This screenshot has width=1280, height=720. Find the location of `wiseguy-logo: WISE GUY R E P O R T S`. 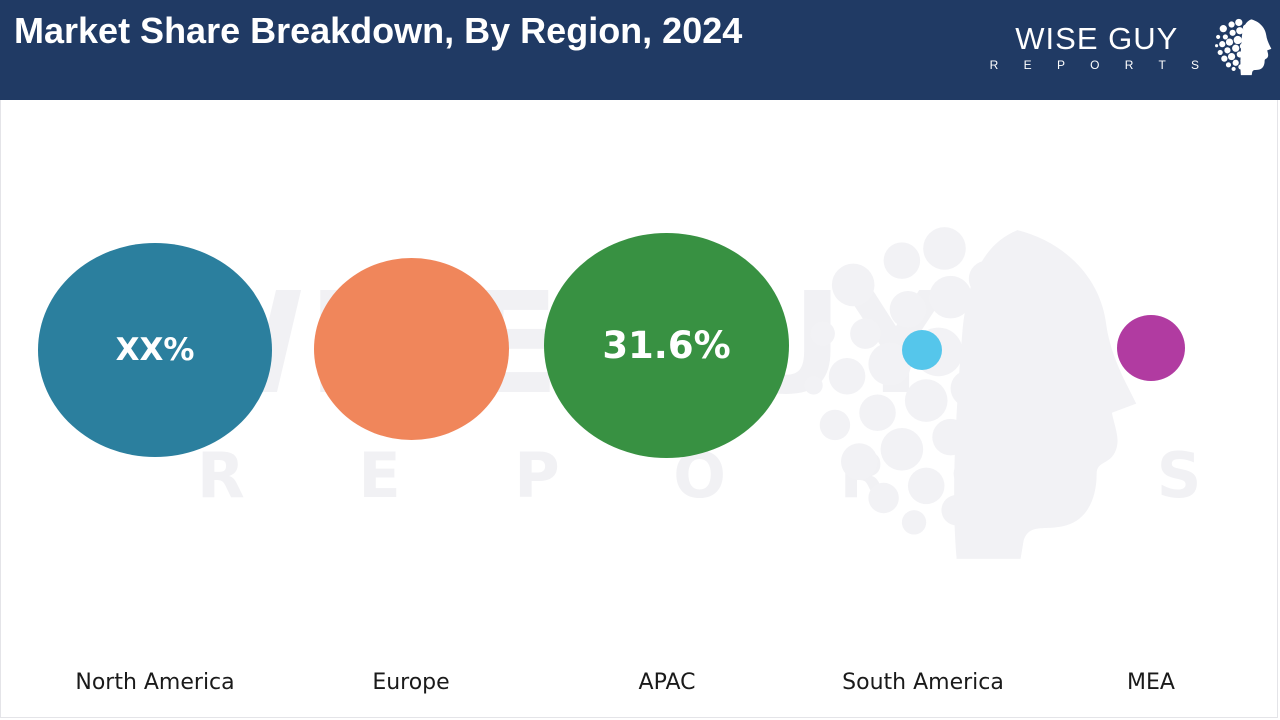

wiseguy-logo: WISE GUY R E P O R T S is located at coordinates (1130, 47).